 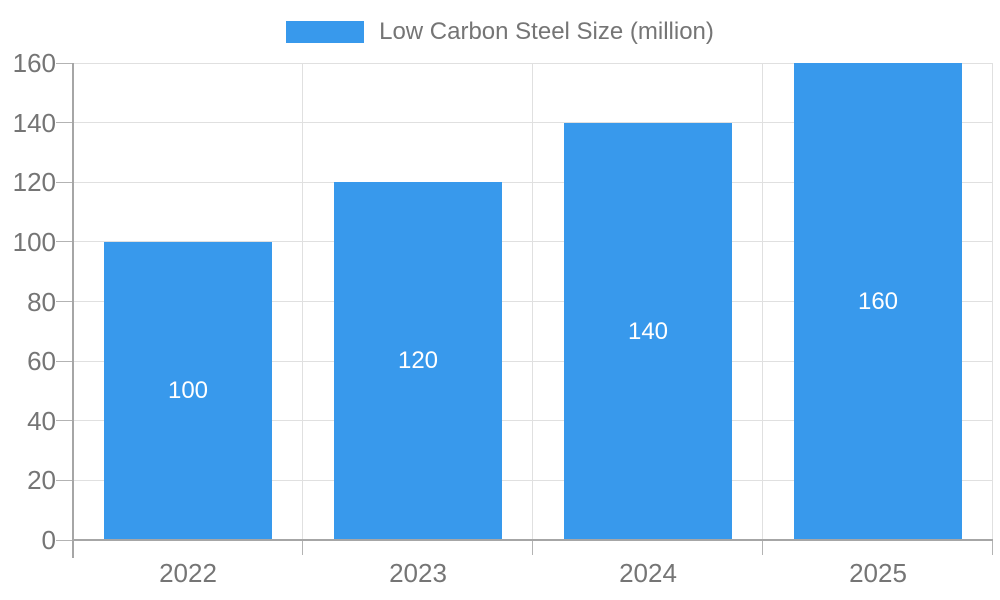 I want to click on x-axis-label: 2023, so click(x=418, y=573).